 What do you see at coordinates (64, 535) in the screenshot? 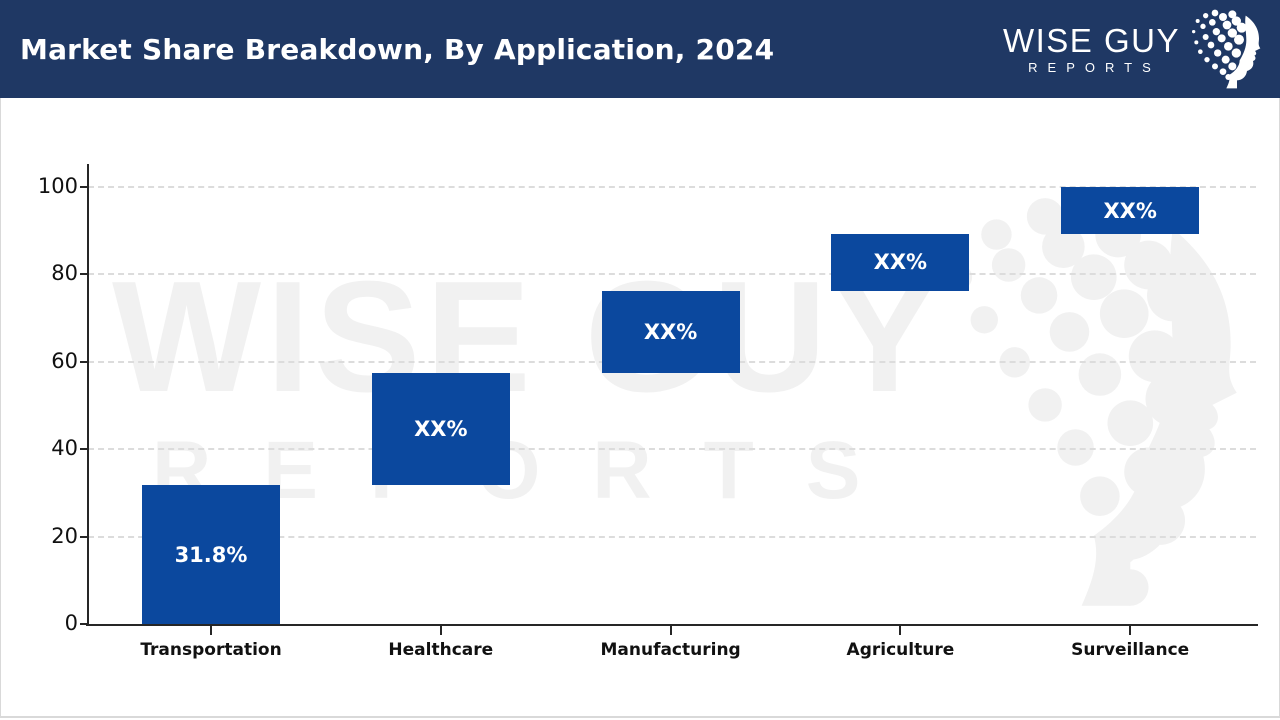
I see `y-tick-label: 20` at bounding box center [64, 535].